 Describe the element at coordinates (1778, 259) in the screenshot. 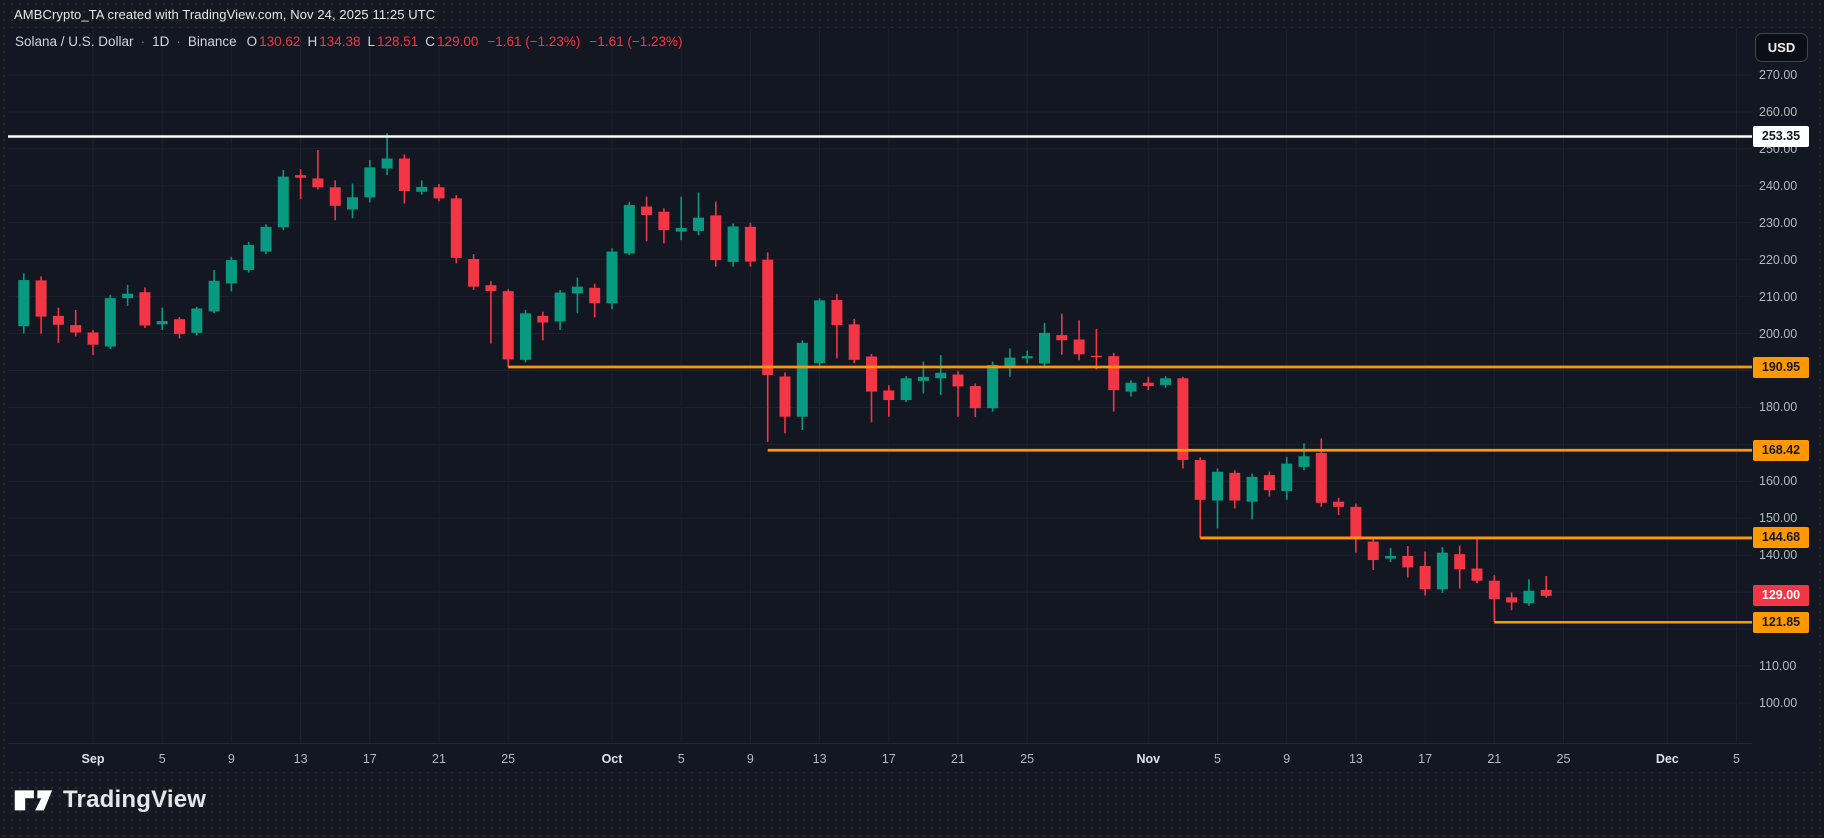

I see `price-tick-220: 220.00` at that location.